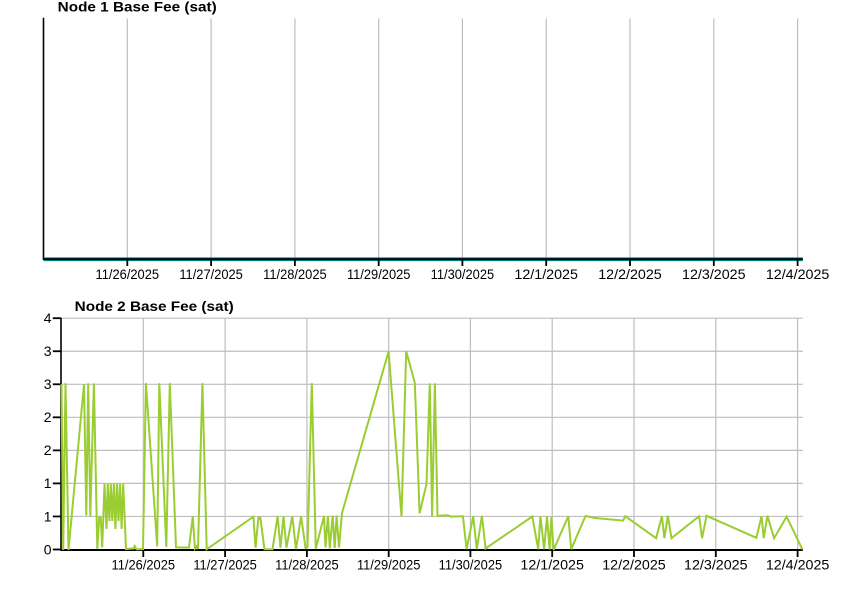 The image size is (860, 600). I want to click on svg-text: Node 1 Base Fee (sat), so click(137, 7).